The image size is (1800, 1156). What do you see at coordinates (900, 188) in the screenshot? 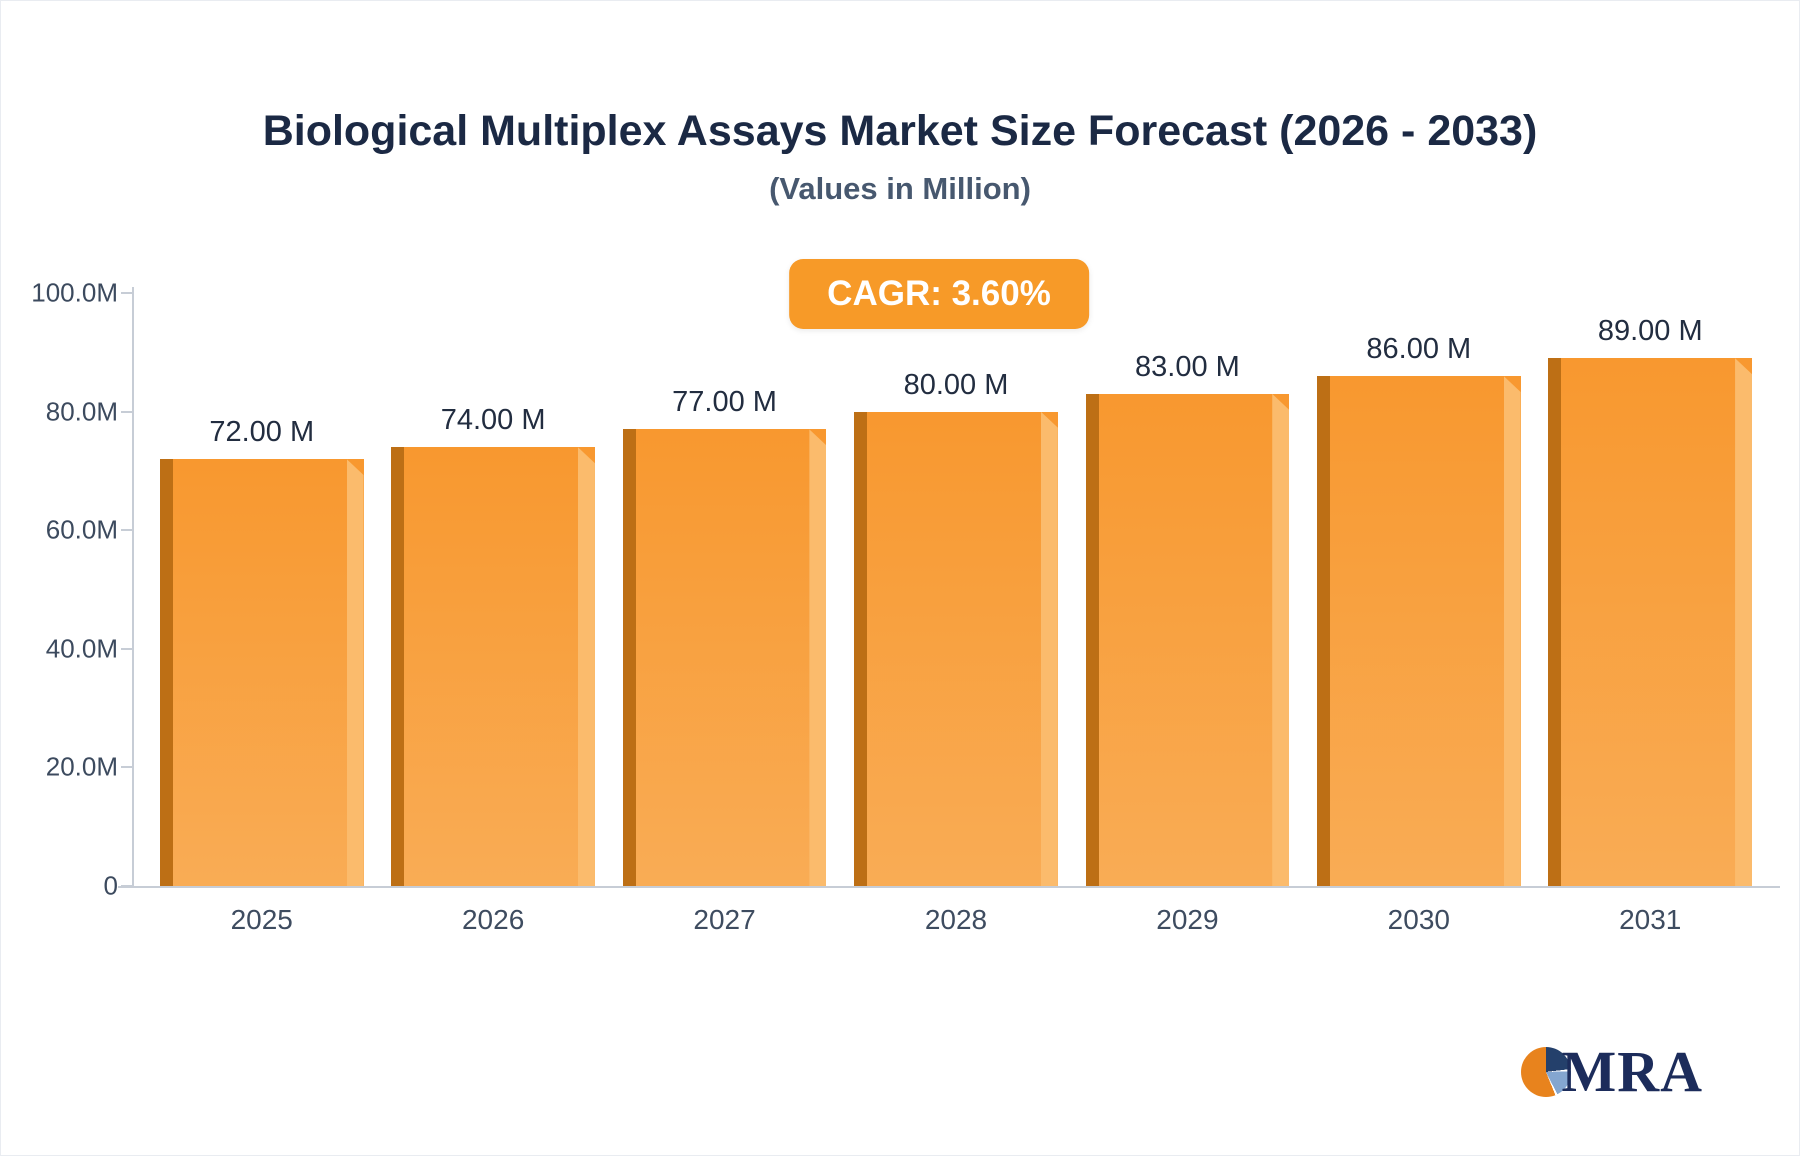
I see `chart-subtitle: (Values in Million)` at bounding box center [900, 188].